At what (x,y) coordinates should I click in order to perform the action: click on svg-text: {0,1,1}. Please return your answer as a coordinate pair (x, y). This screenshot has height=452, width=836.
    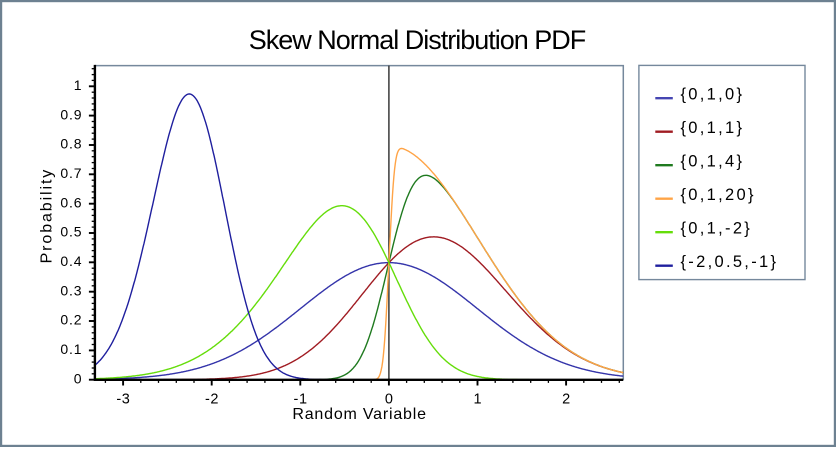
    Looking at the image, I should click on (713, 128).